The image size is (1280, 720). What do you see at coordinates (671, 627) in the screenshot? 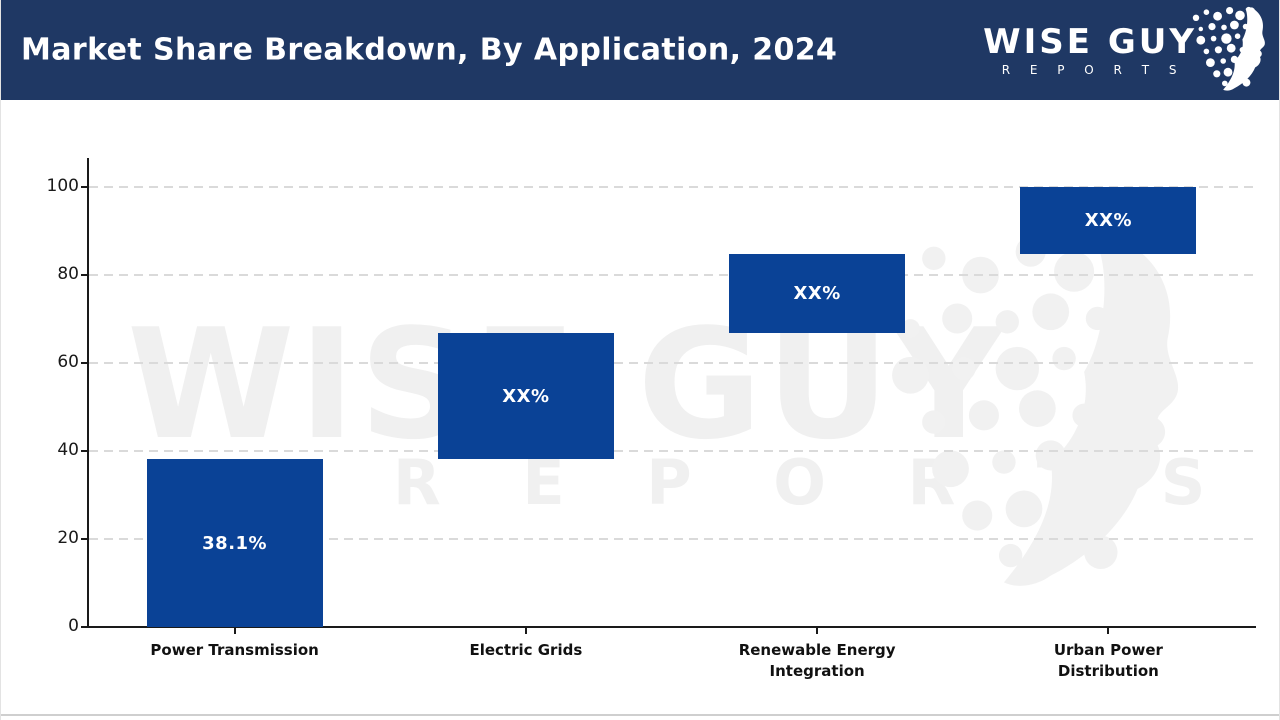
I see `x-axis-spine` at bounding box center [671, 627].